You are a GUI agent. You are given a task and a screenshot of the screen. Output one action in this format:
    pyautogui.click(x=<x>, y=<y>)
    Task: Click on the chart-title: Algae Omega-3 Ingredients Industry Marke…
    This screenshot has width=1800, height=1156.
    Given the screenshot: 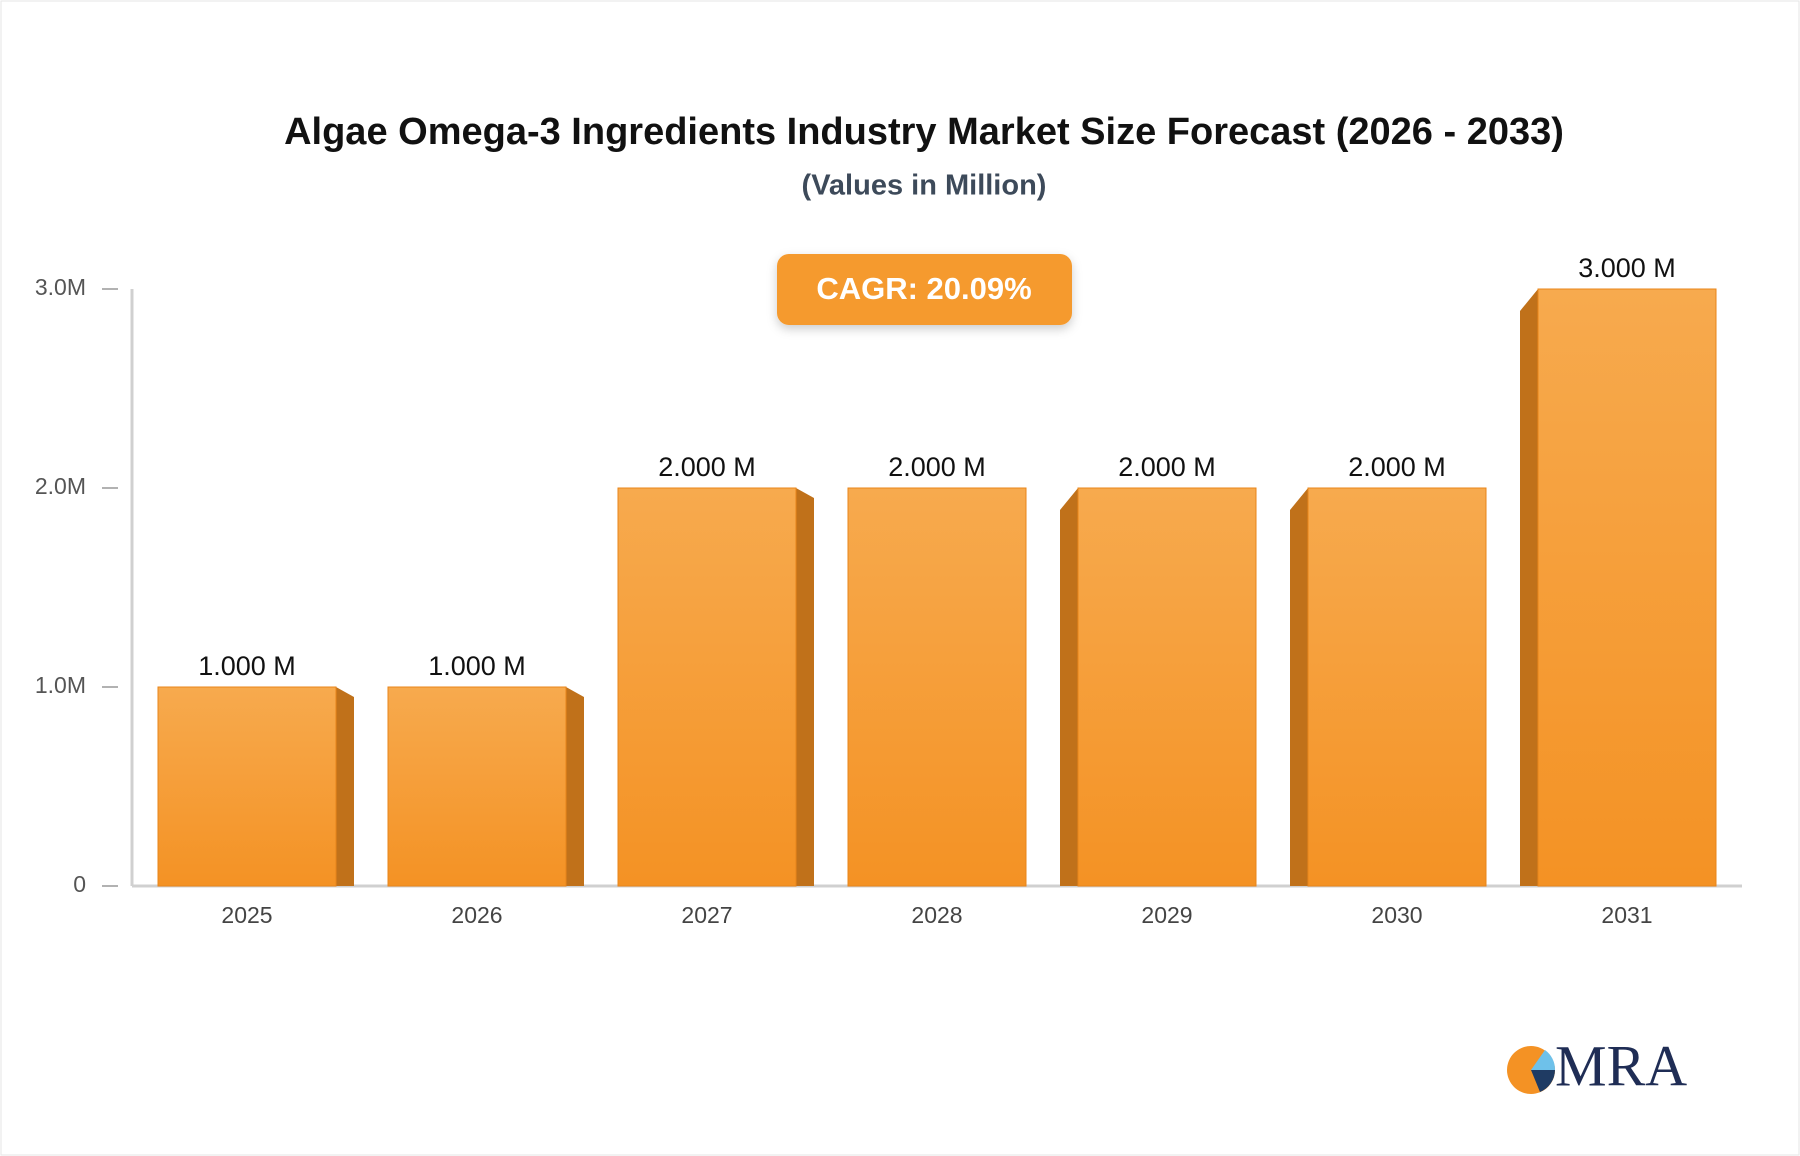 What is the action you would take?
    pyautogui.click(x=924, y=132)
    